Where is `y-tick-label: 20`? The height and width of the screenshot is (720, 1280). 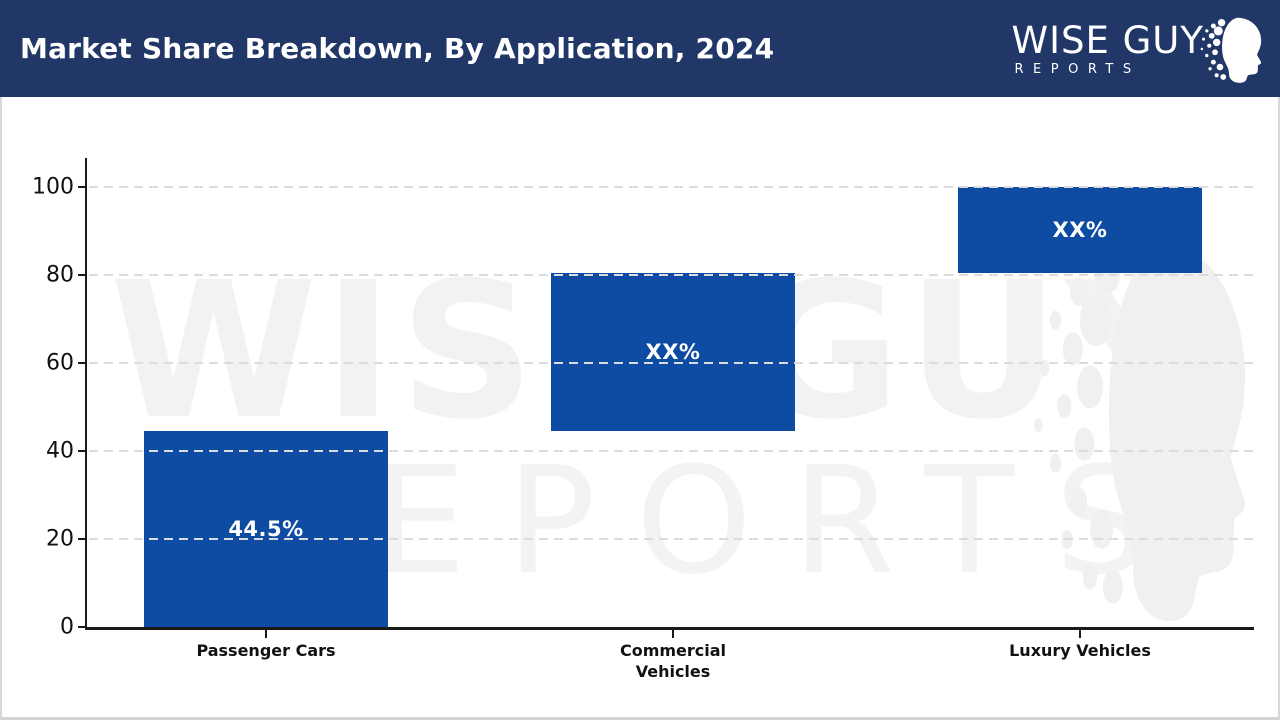
y-tick-label: 20 is located at coordinates (60, 539).